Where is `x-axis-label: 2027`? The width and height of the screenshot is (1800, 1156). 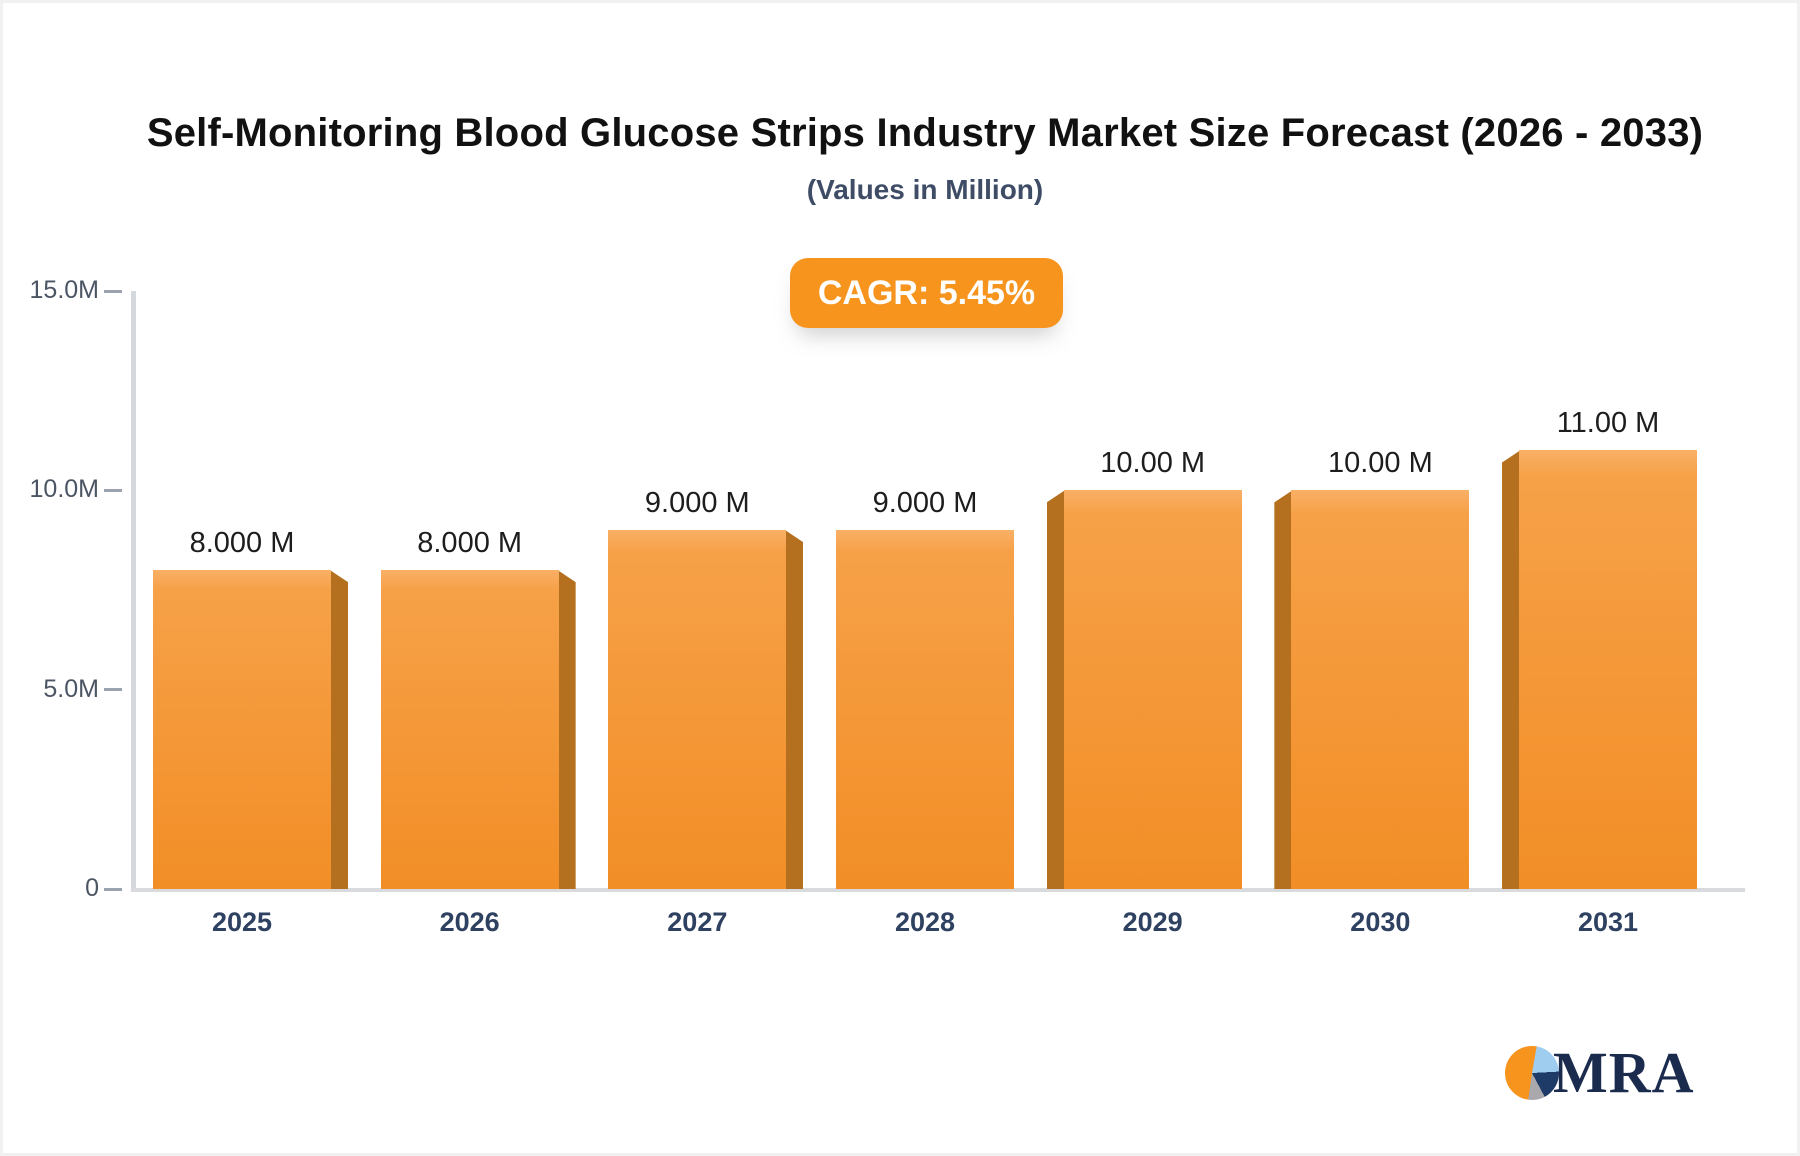 x-axis-label: 2027 is located at coordinates (697, 922).